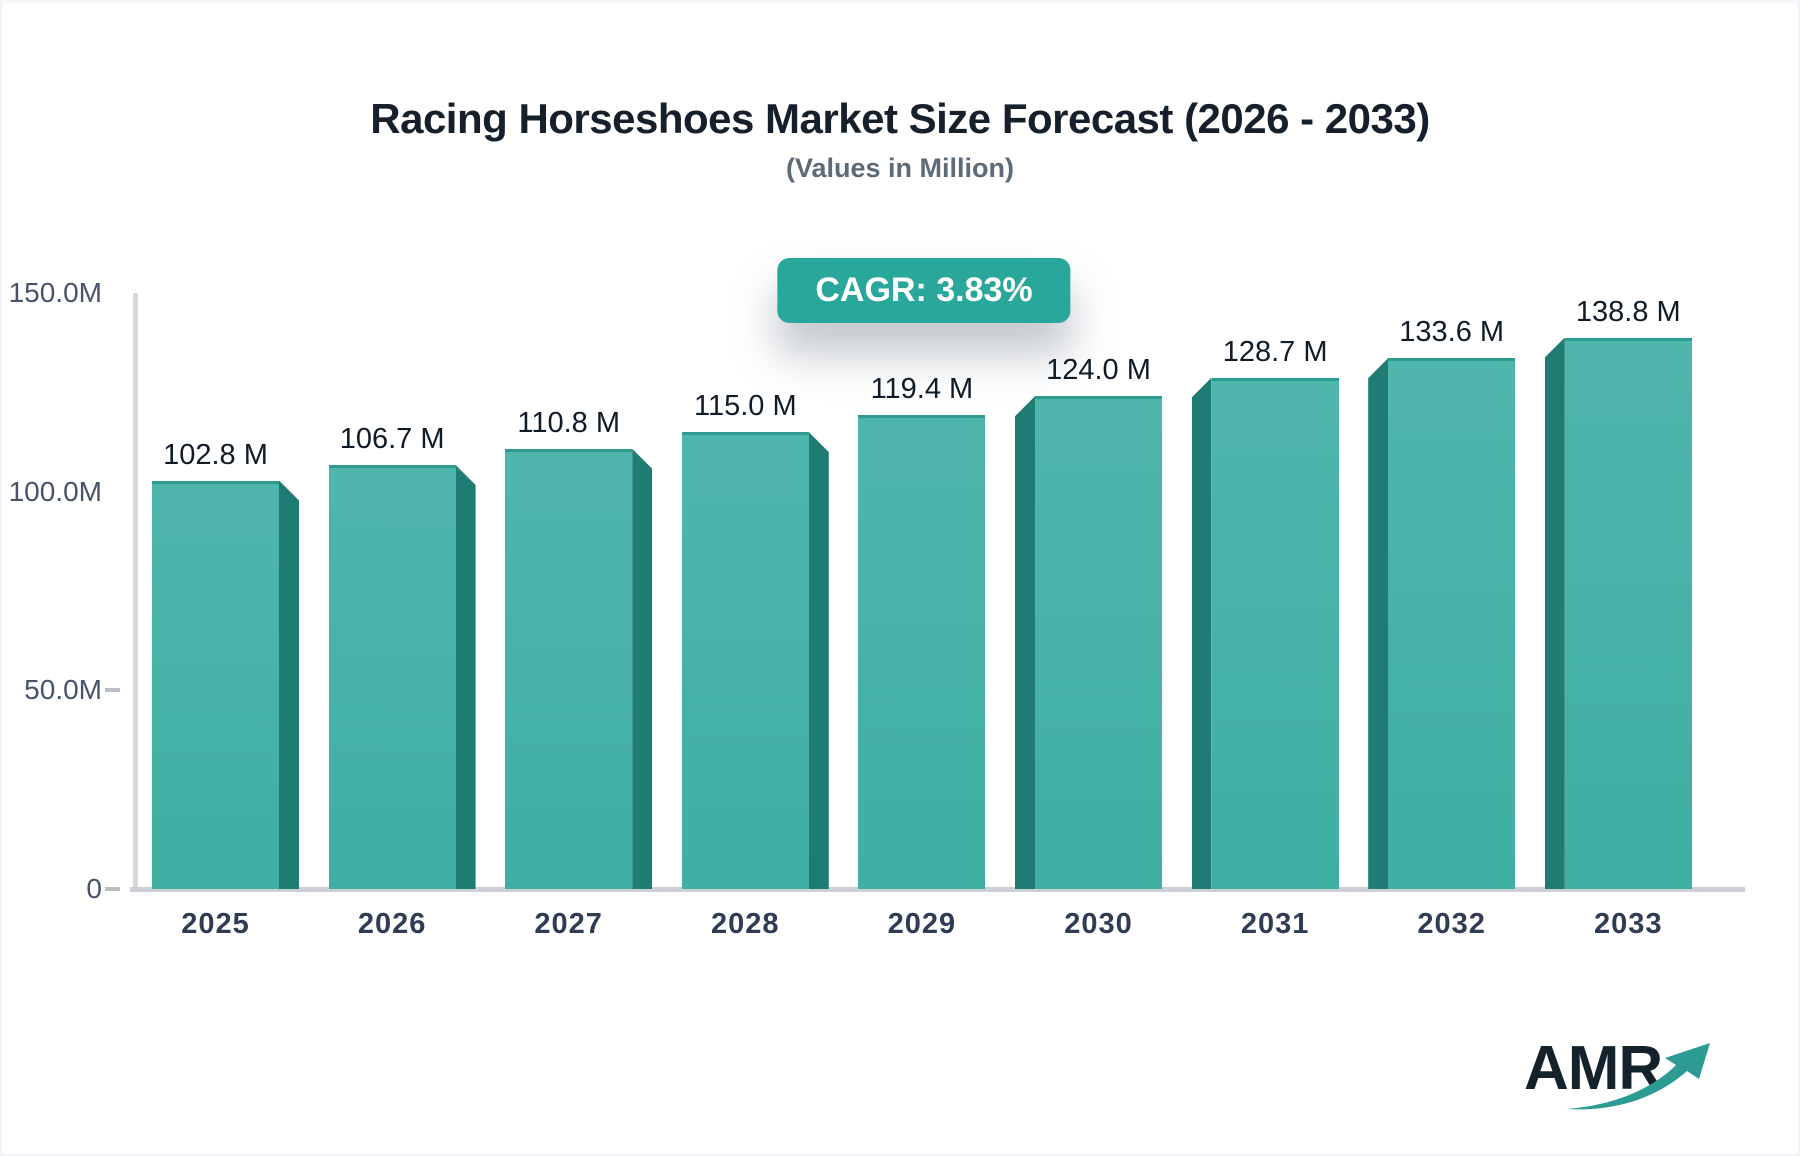  I want to click on amr-logo: AMR, so click(1644, 1078).